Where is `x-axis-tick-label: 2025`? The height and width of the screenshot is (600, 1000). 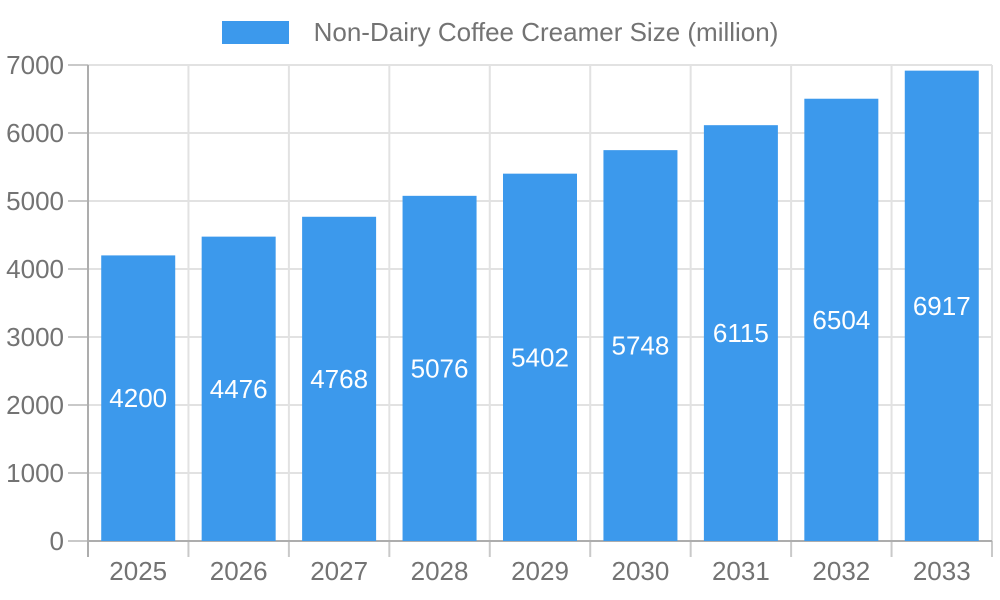 x-axis-tick-label: 2025 is located at coordinates (138, 571).